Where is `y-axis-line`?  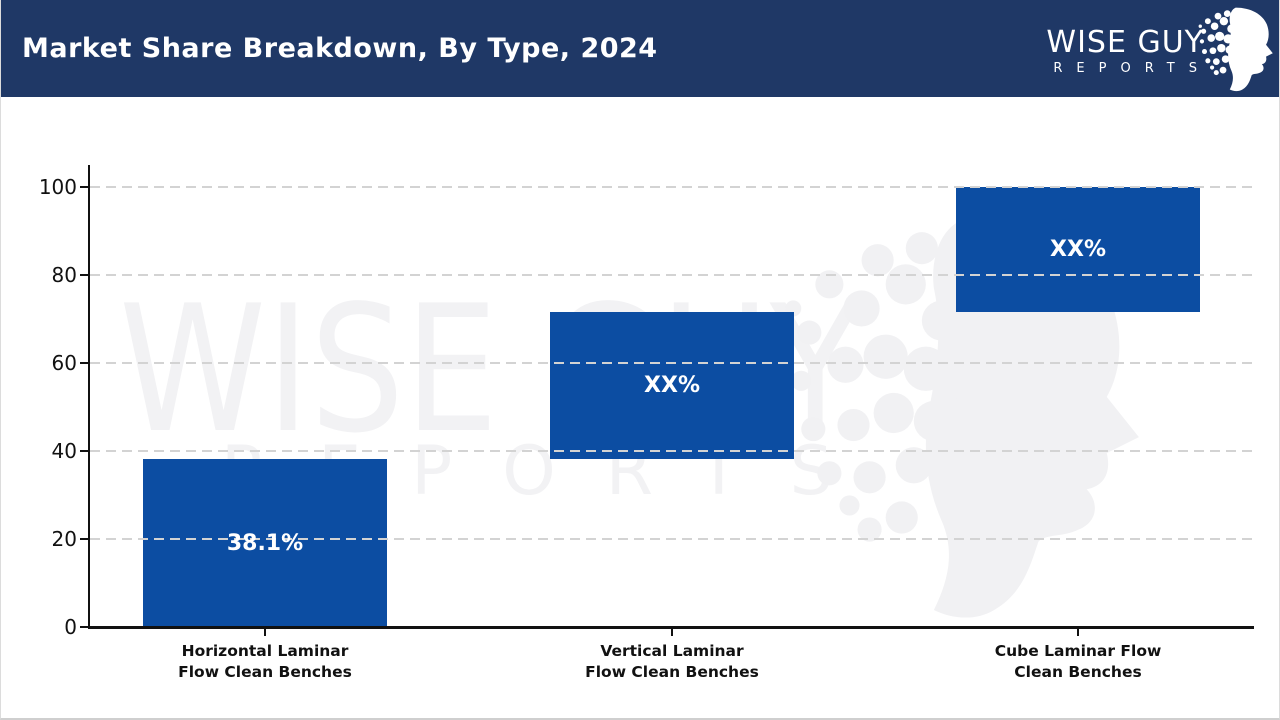
y-axis-line is located at coordinates (89, 397).